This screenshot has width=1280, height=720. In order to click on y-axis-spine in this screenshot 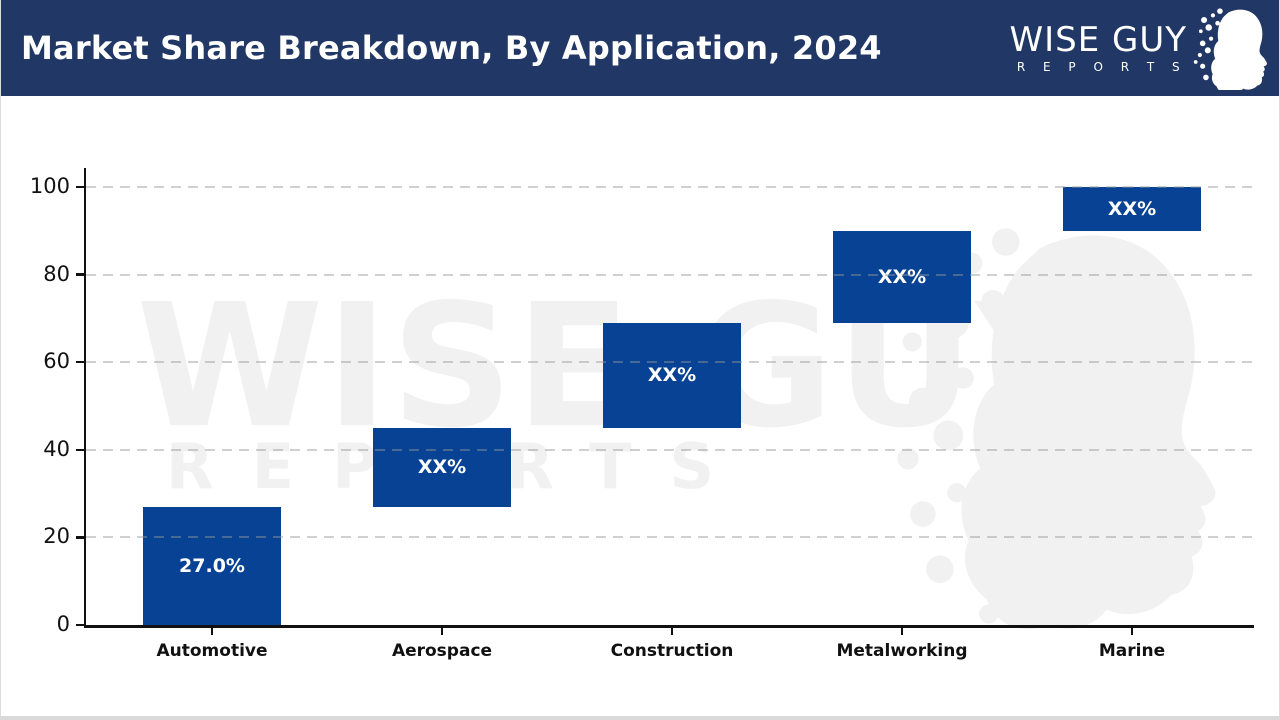, I will do `click(84, 397)`.